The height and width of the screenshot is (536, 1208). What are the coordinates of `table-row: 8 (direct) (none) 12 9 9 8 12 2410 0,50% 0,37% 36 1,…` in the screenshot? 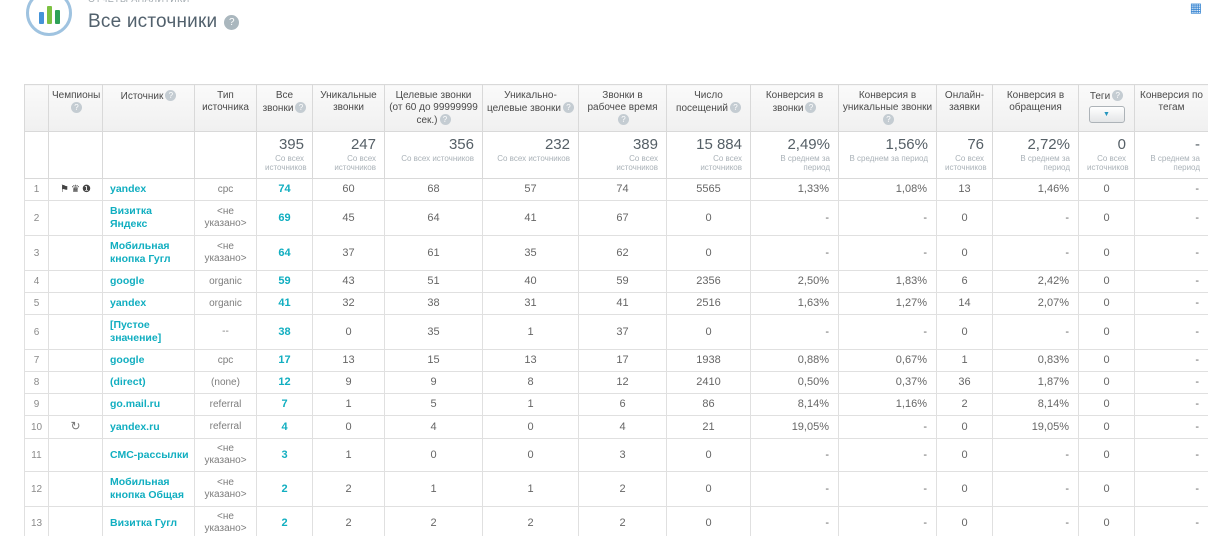 It's located at (616, 382).